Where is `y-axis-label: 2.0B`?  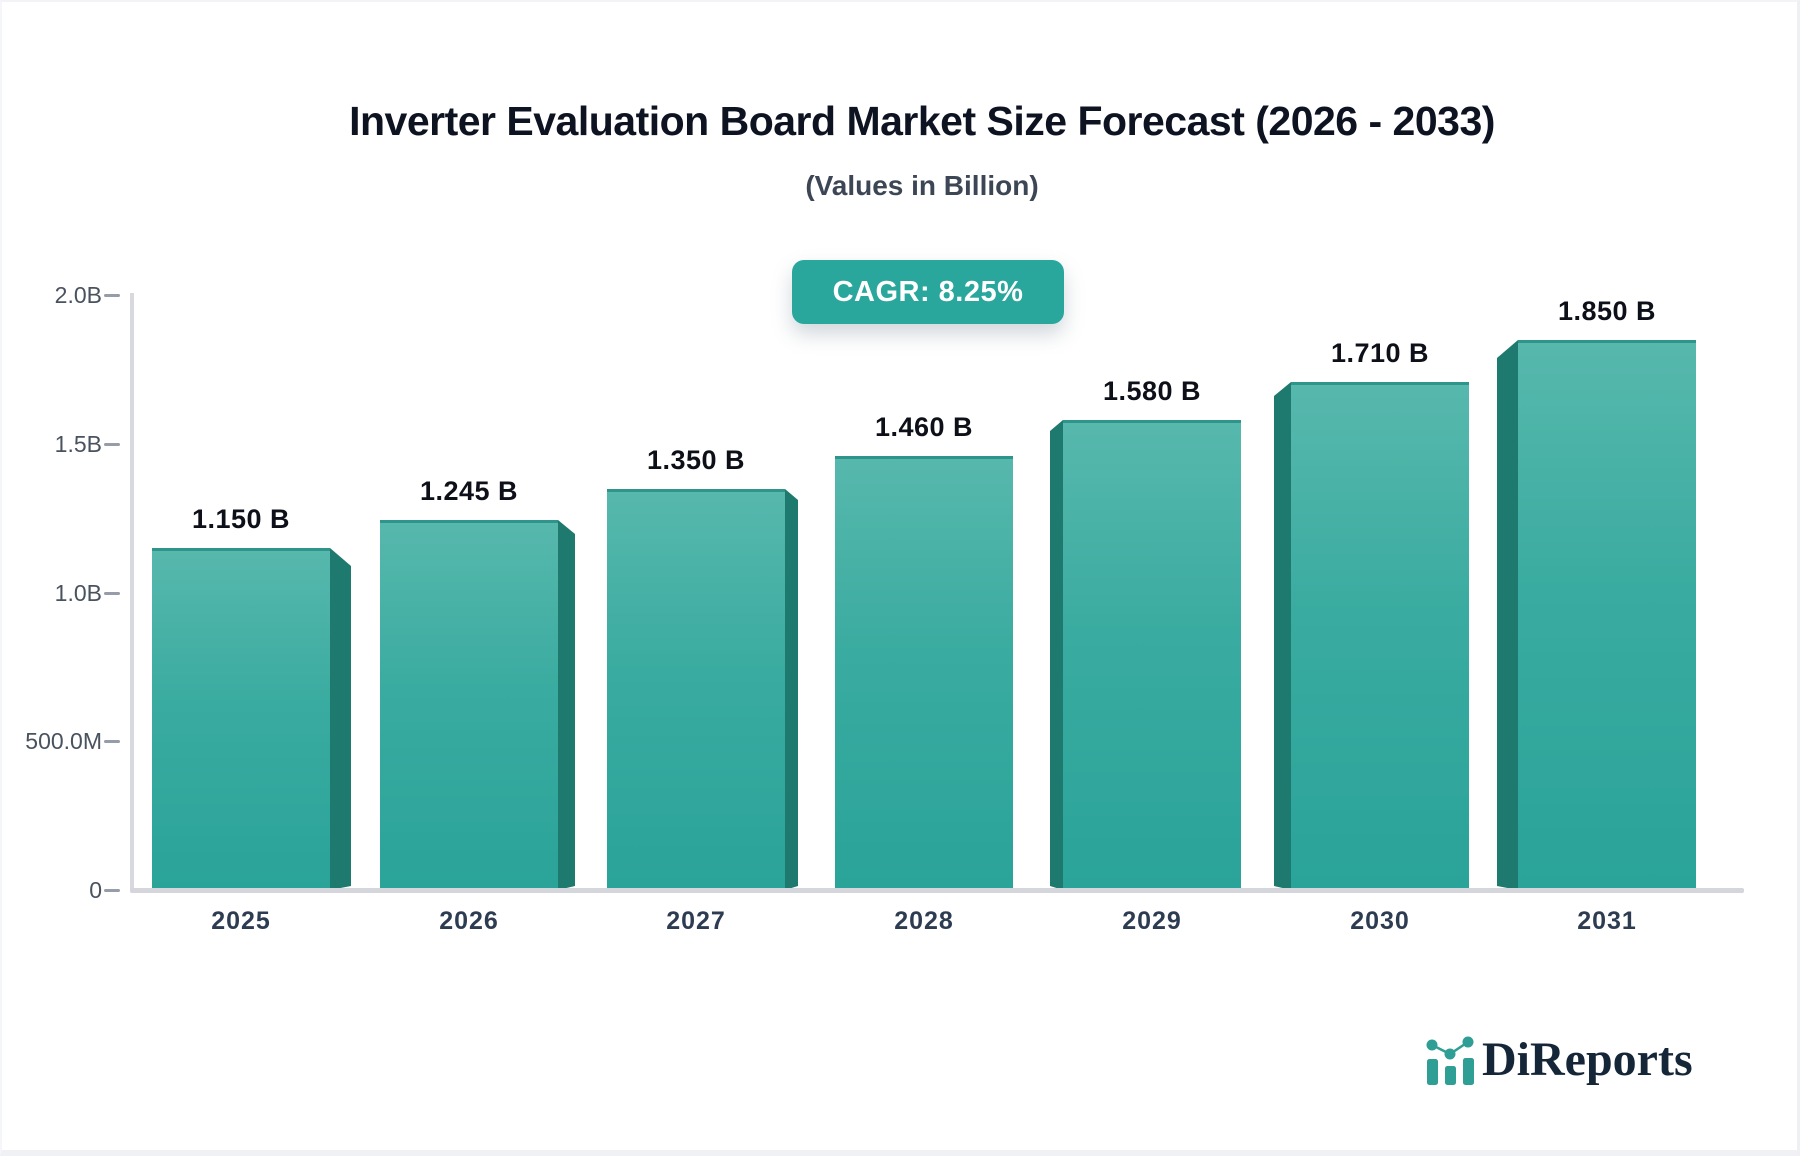 y-axis-label: 2.0B is located at coordinates (78, 295).